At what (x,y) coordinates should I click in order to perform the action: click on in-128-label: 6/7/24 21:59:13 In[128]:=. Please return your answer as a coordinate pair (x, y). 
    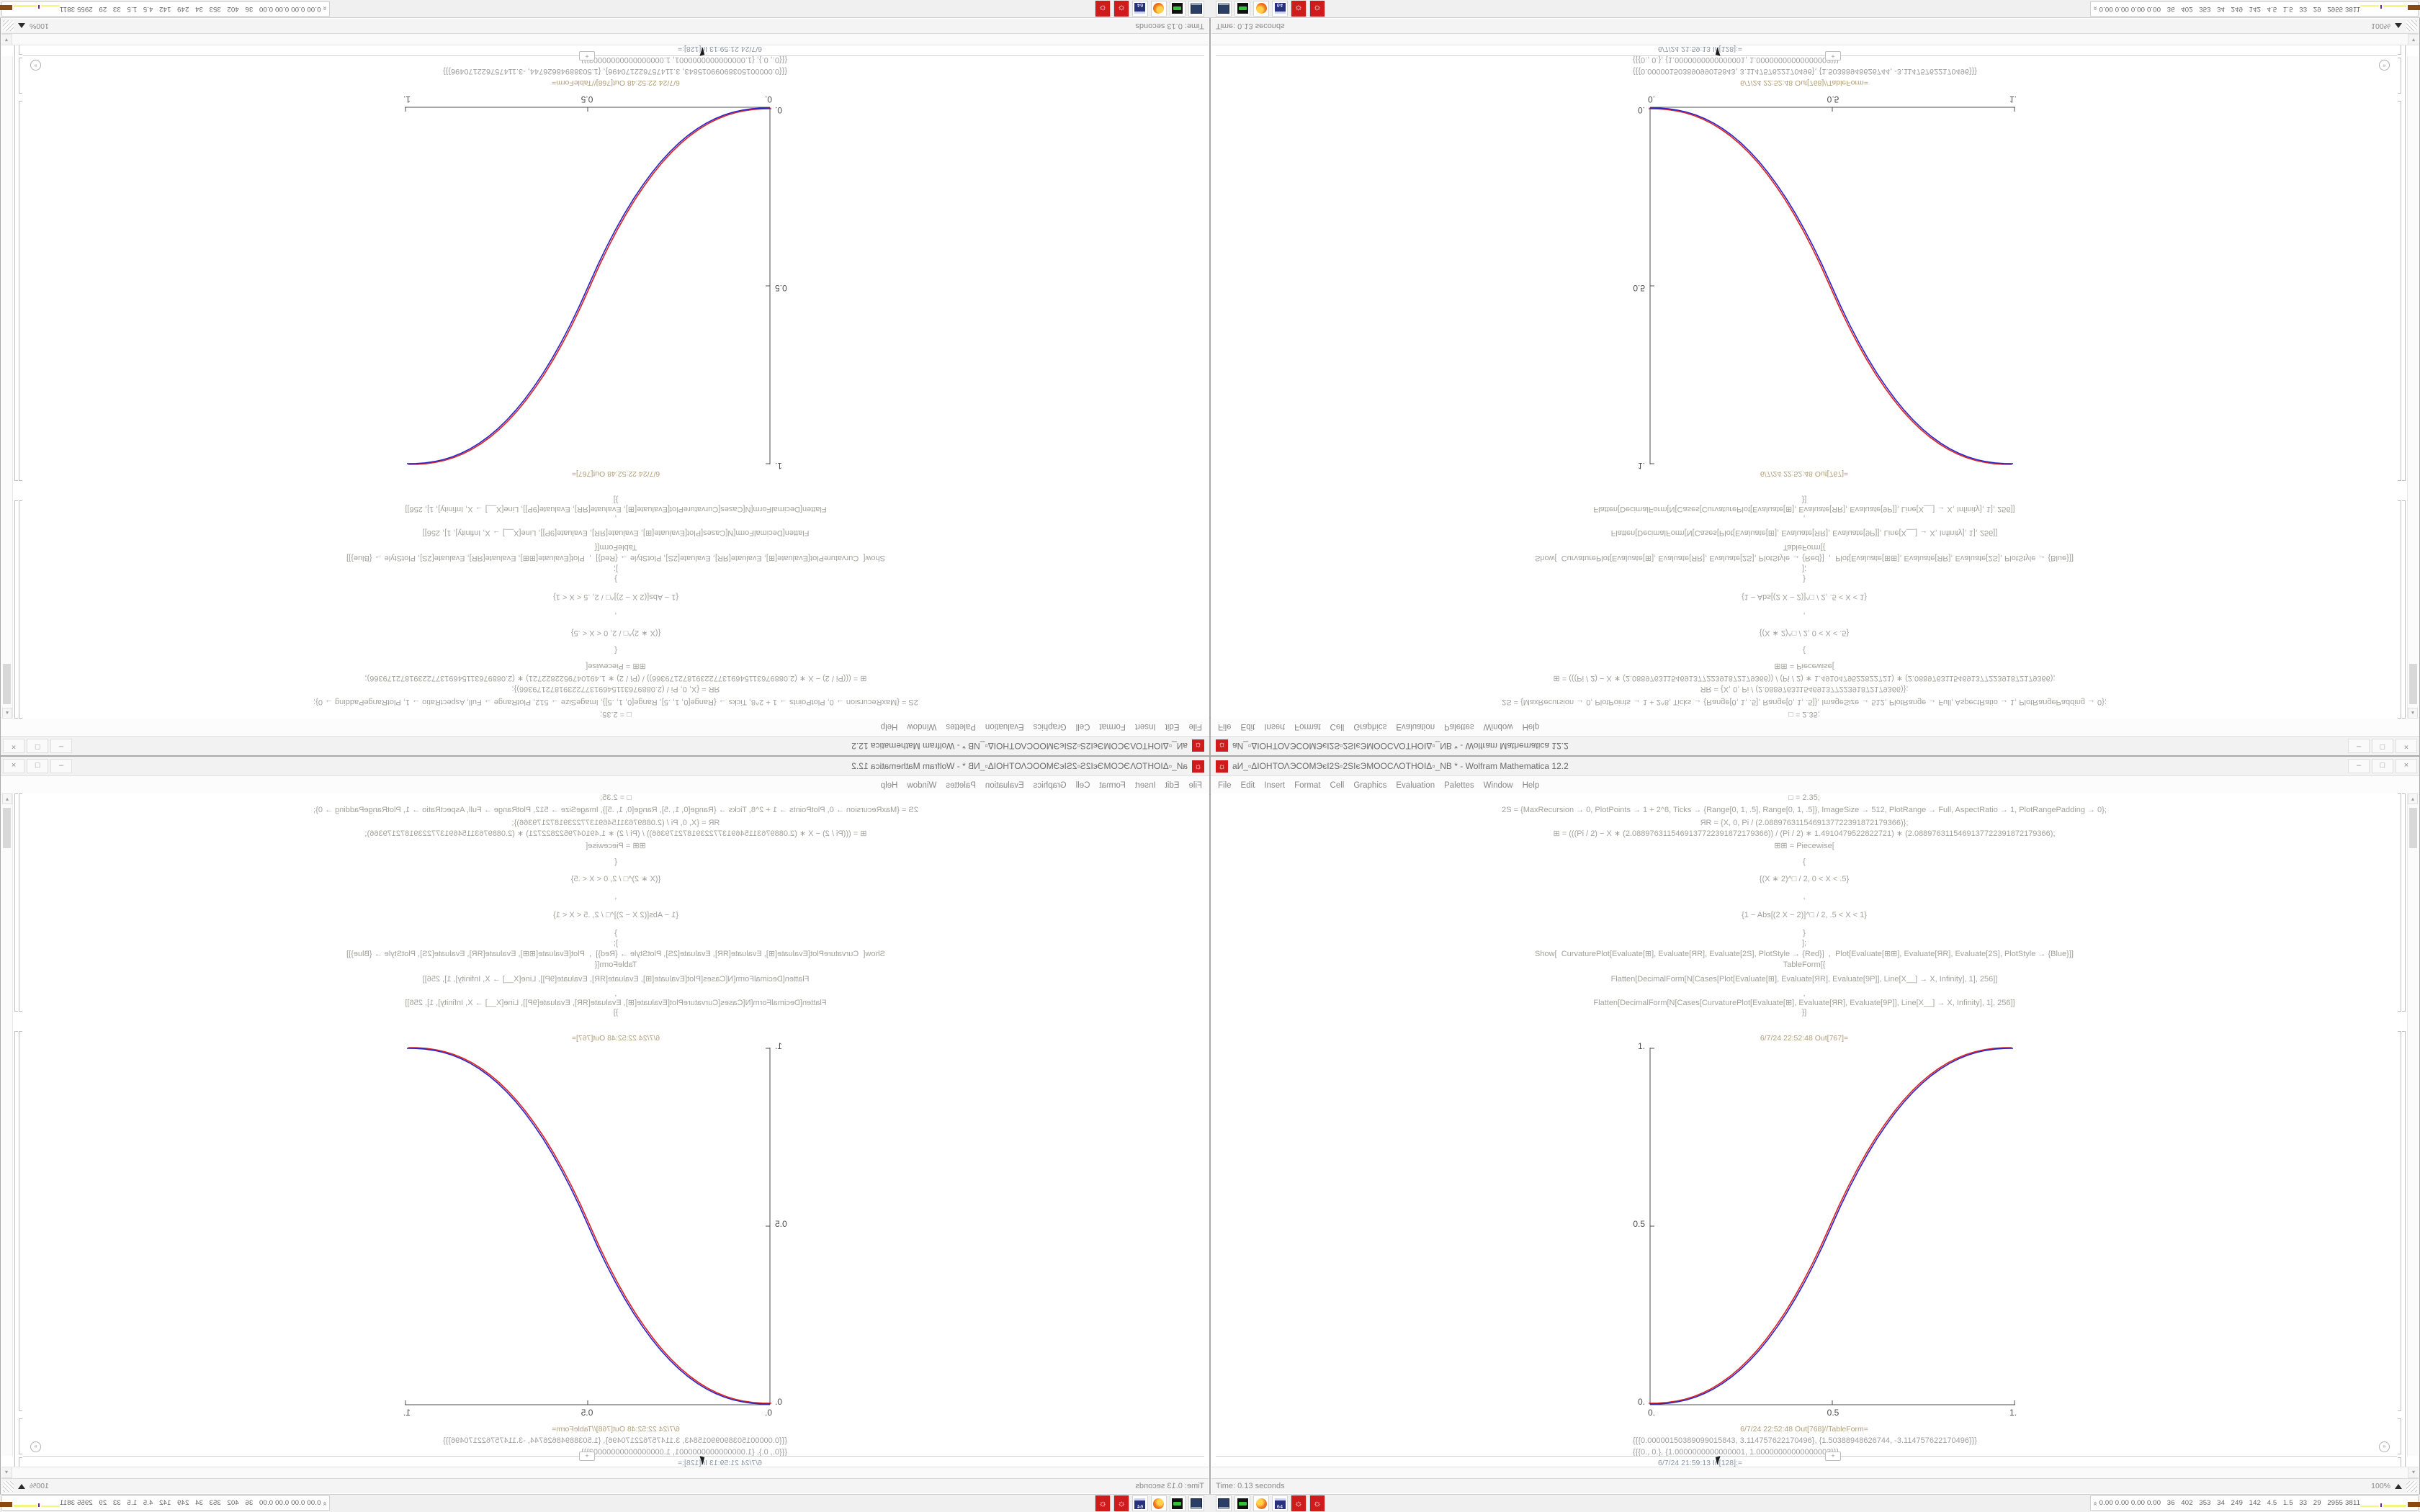
    Looking at the image, I should click on (1700, 49).